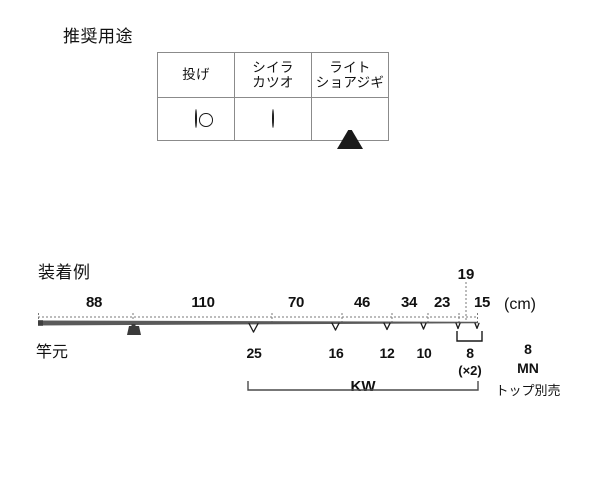  Describe the element at coordinates (258, 319) in the screenshot. I see `measure-tick-group` at that location.